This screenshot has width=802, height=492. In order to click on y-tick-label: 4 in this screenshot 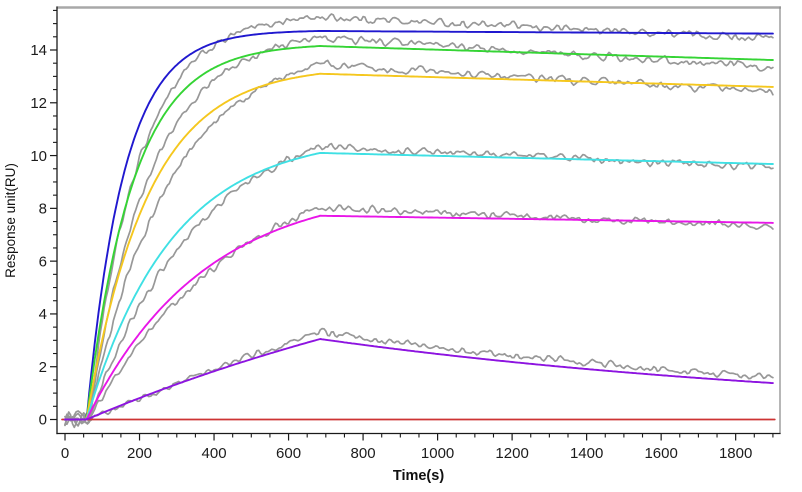, I will do `click(43, 314)`.